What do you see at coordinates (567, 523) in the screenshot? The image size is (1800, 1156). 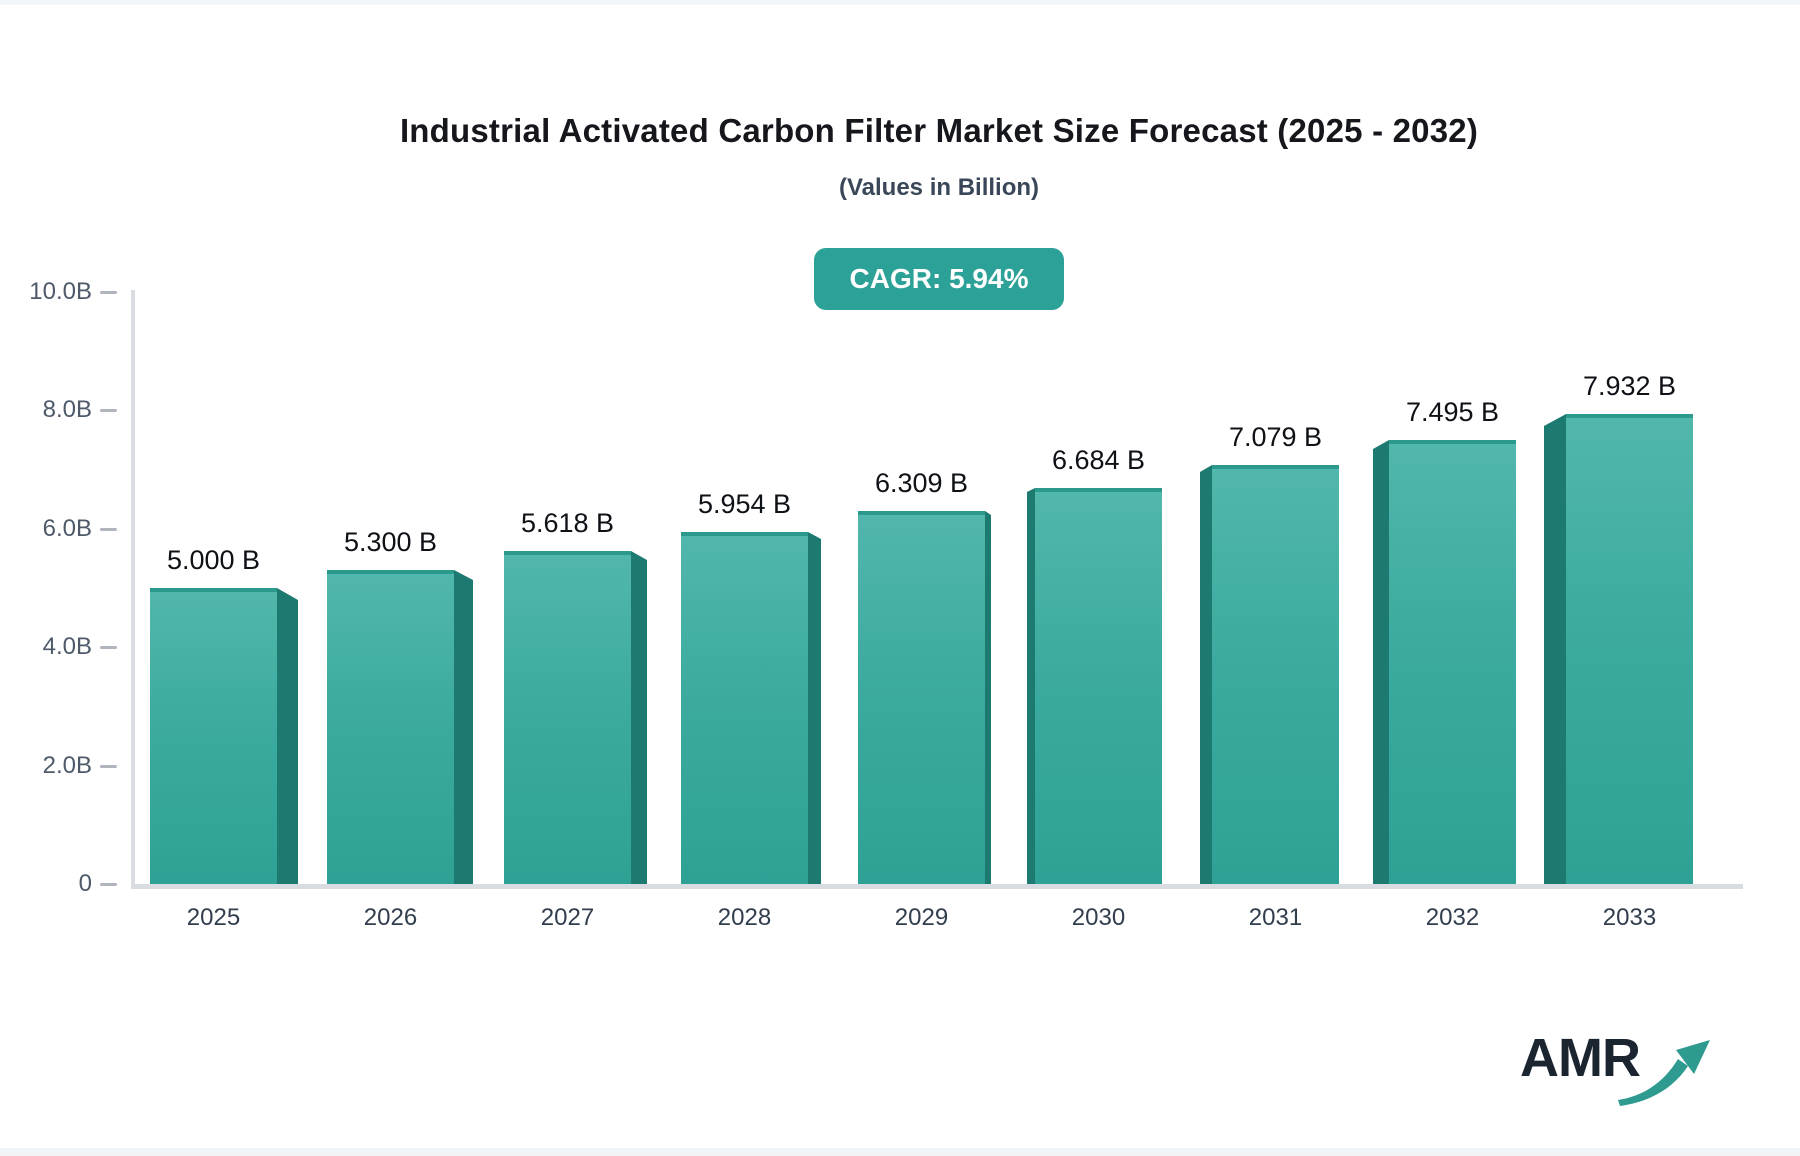 I see `bar-value-label: 5.618 B` at bounding box center [567, 523].